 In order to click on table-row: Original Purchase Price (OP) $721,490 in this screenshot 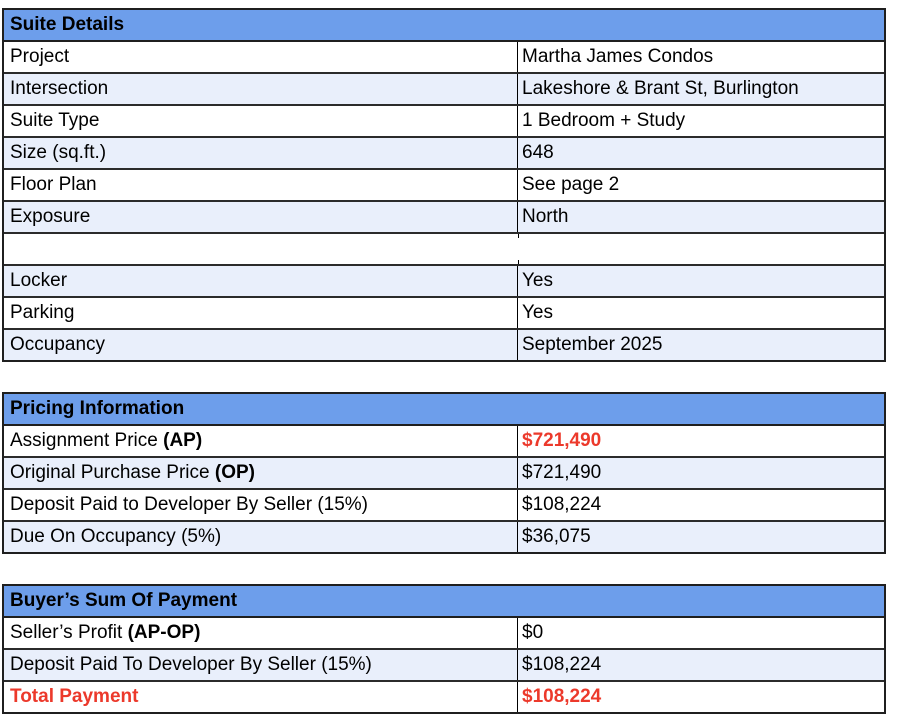, I will do `click(444, 474)`.